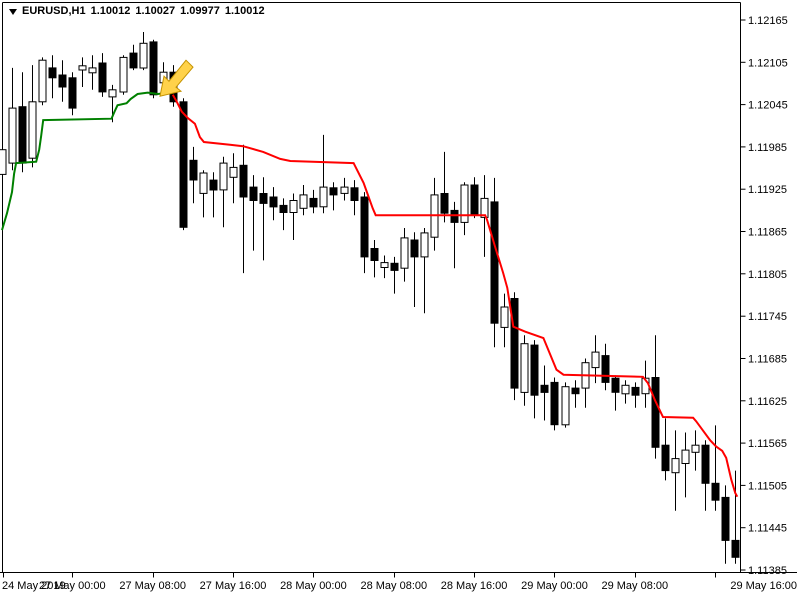 The height and width of the screenshot is (600, 800). What do you see at coordinates (767, 233) in the screenshot?
I see `y-axis-label: 1.11865` at bounding box center [767, 233].